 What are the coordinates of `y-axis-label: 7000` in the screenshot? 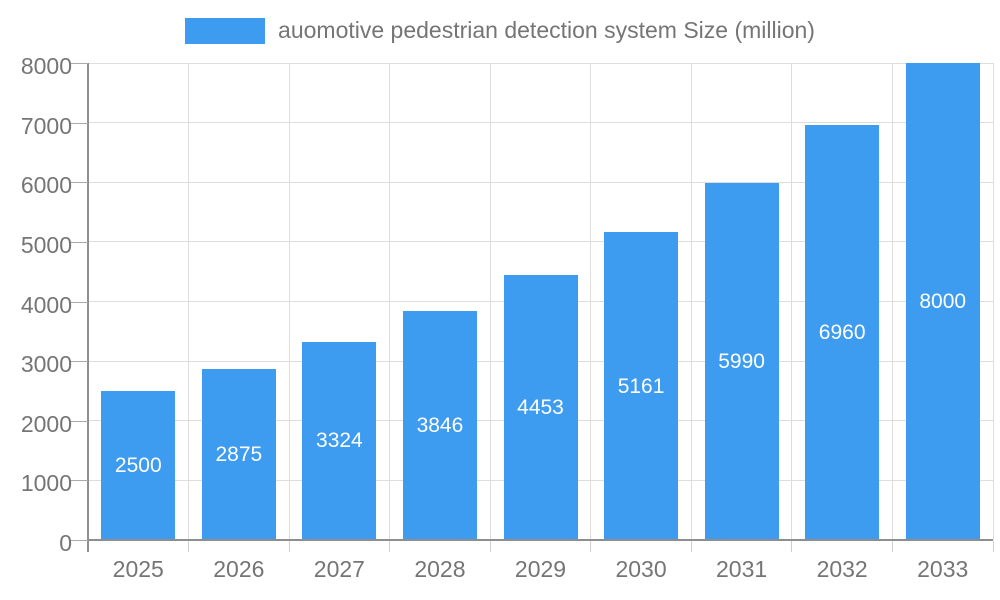 It's located at (46, 125).